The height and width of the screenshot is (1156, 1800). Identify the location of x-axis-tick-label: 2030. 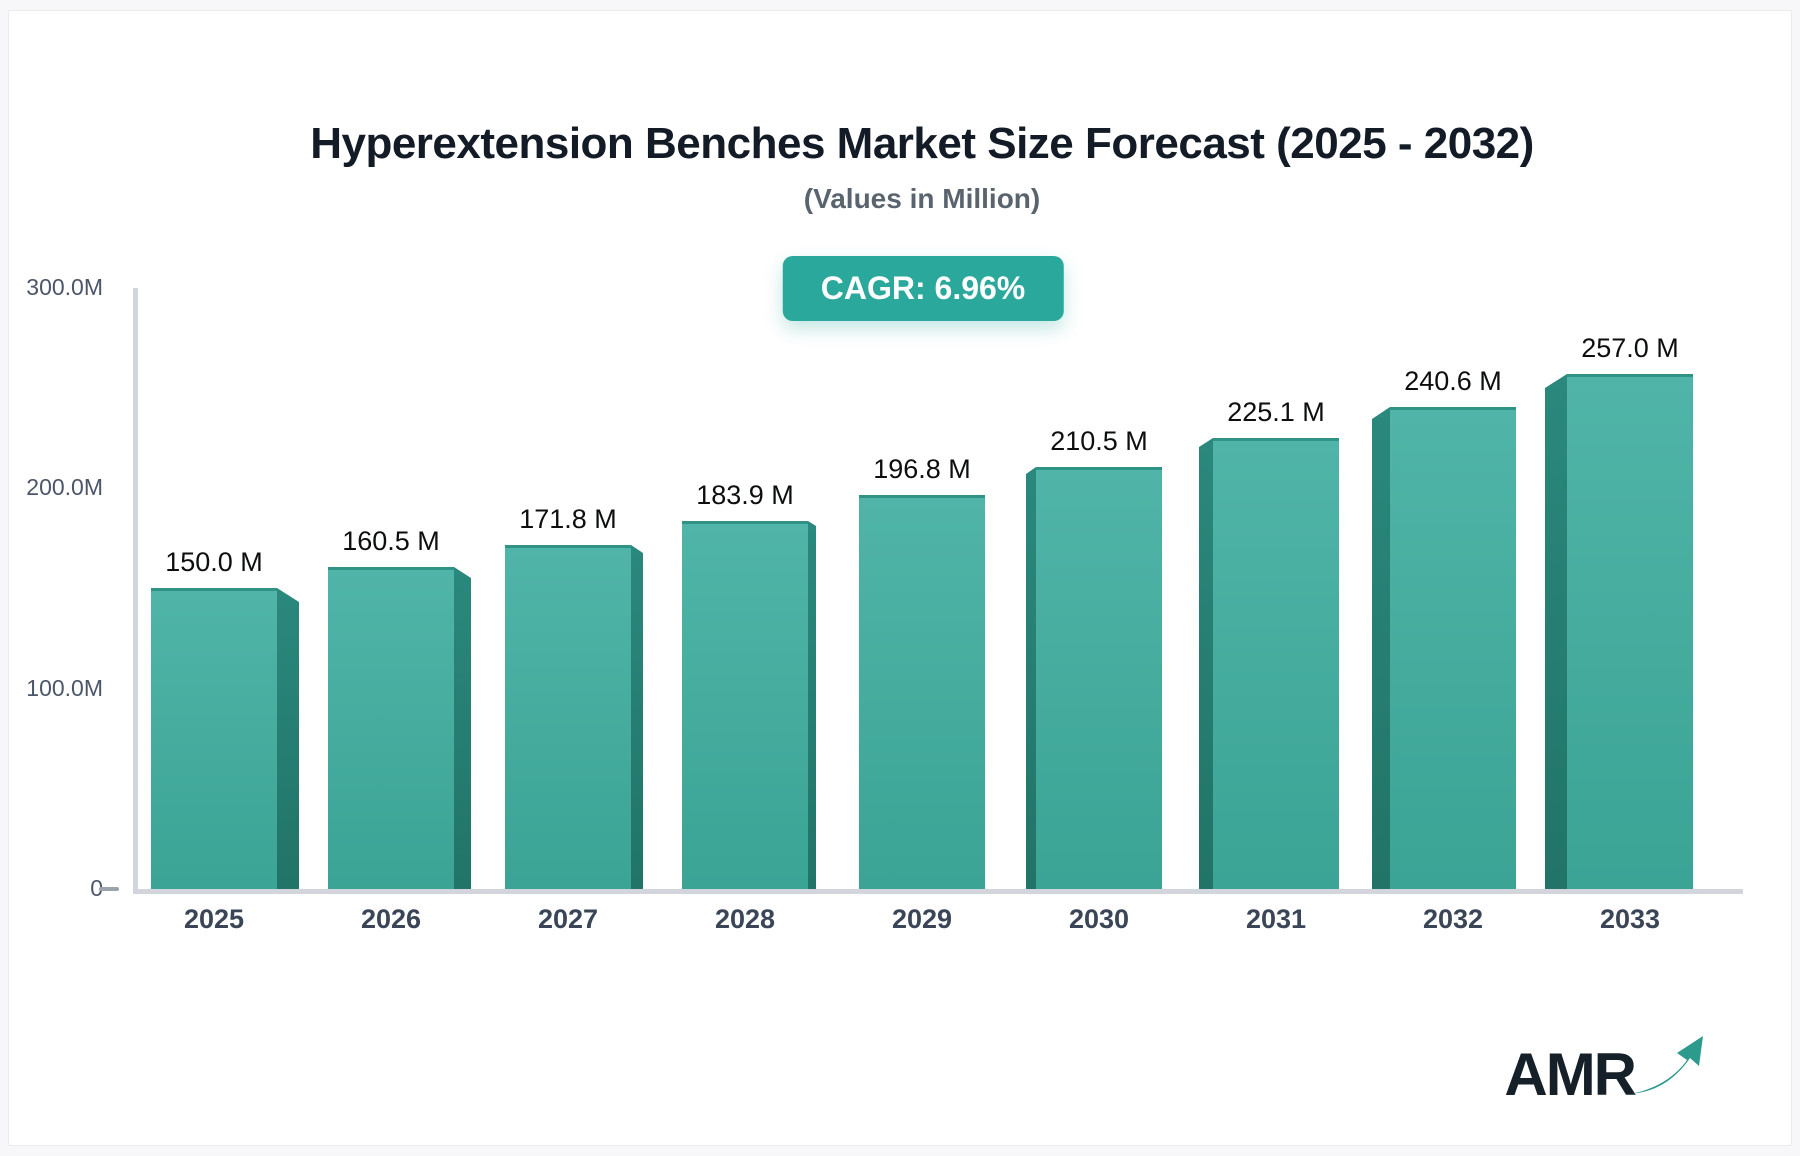
(1099, 919).